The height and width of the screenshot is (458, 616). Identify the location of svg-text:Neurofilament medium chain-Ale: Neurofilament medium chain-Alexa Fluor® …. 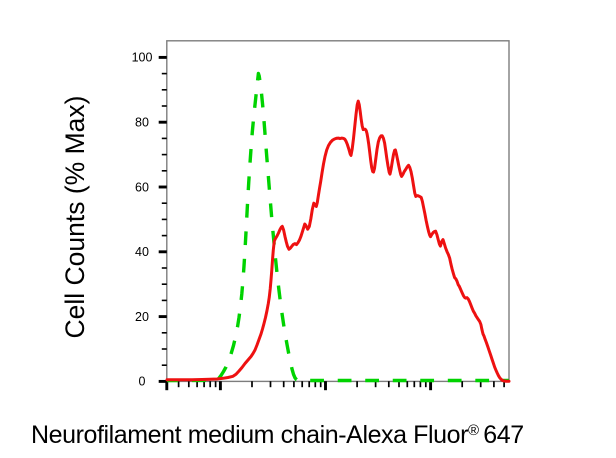
(277, 435).